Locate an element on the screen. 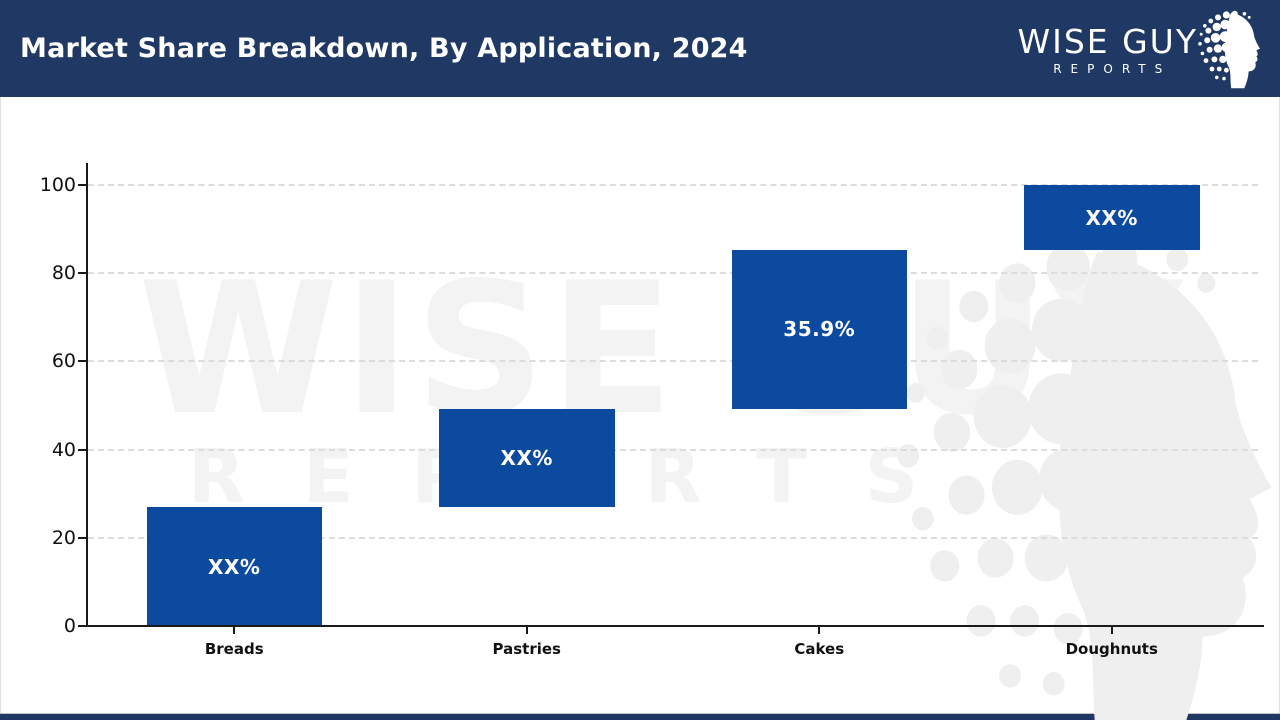  x-tick-mark-breads is located at coordinates (234, 630).